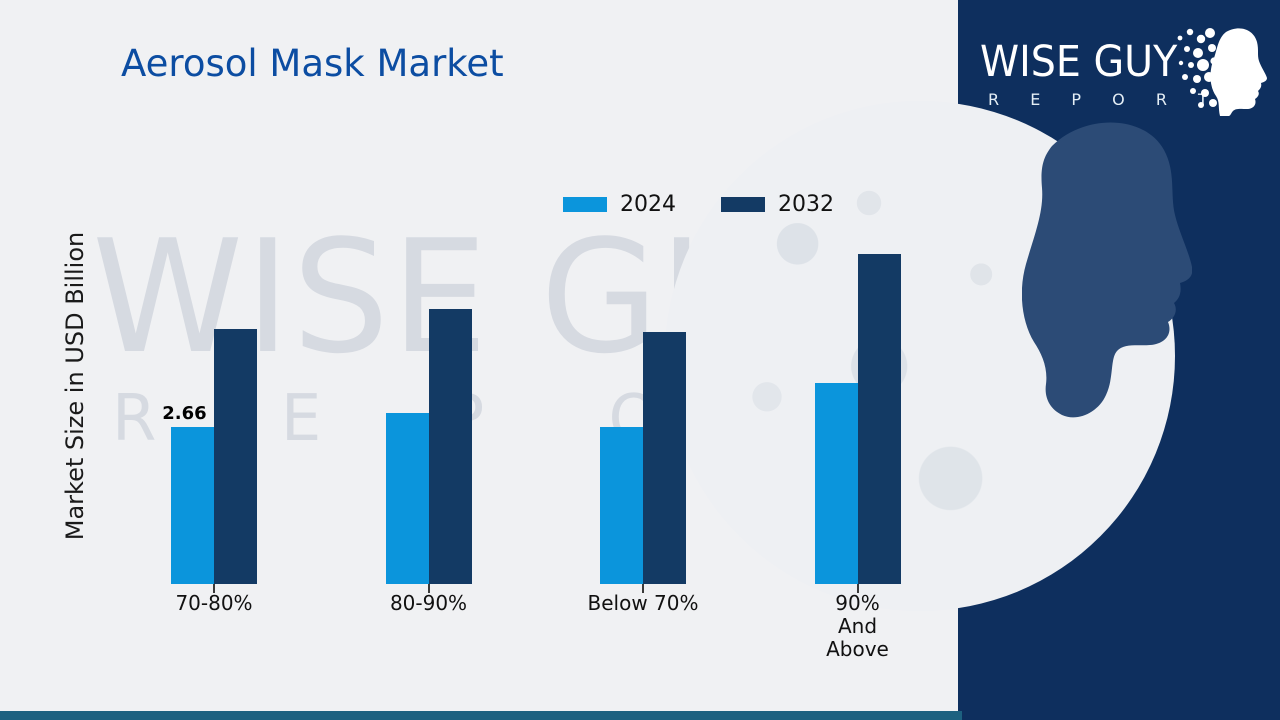 The height and width of the screenshot is (720, 1280). What do you see at coordinates (879, 418) in the screenshot?
I see `bar-2032-group4` at bounding box center [879, 418].